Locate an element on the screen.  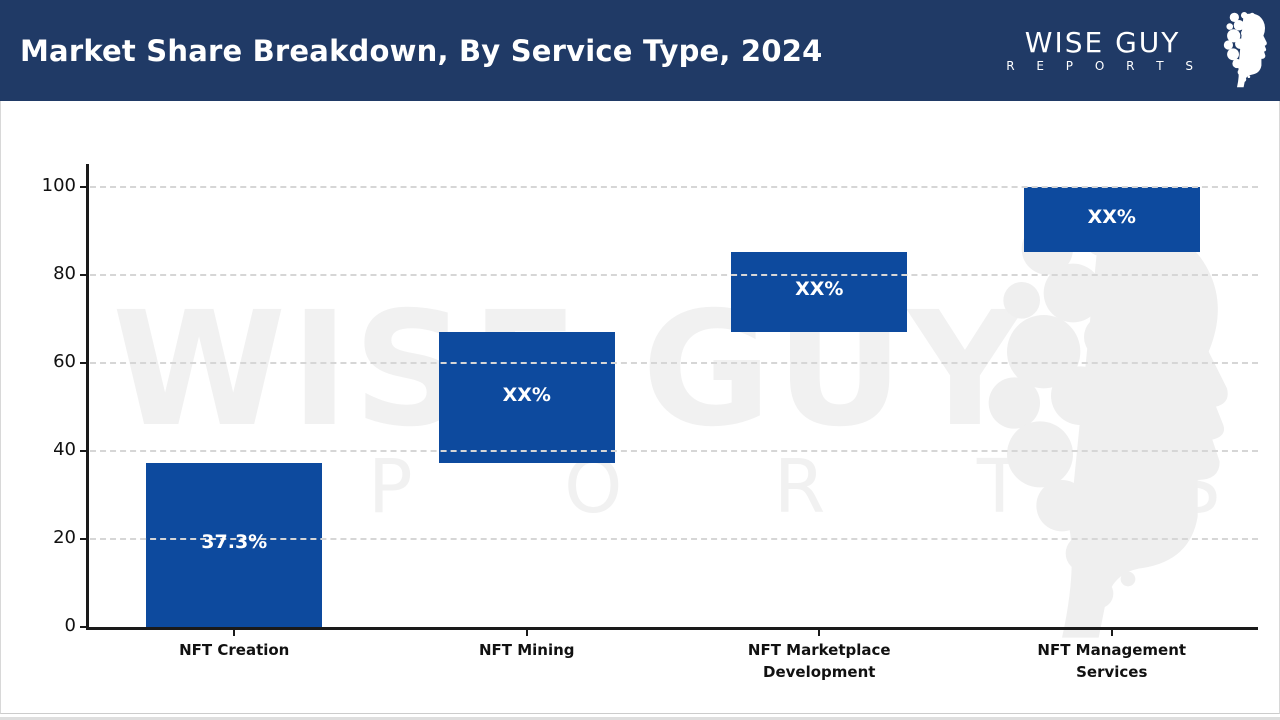
bar-nft-mining is located at coordinates (526, 397).